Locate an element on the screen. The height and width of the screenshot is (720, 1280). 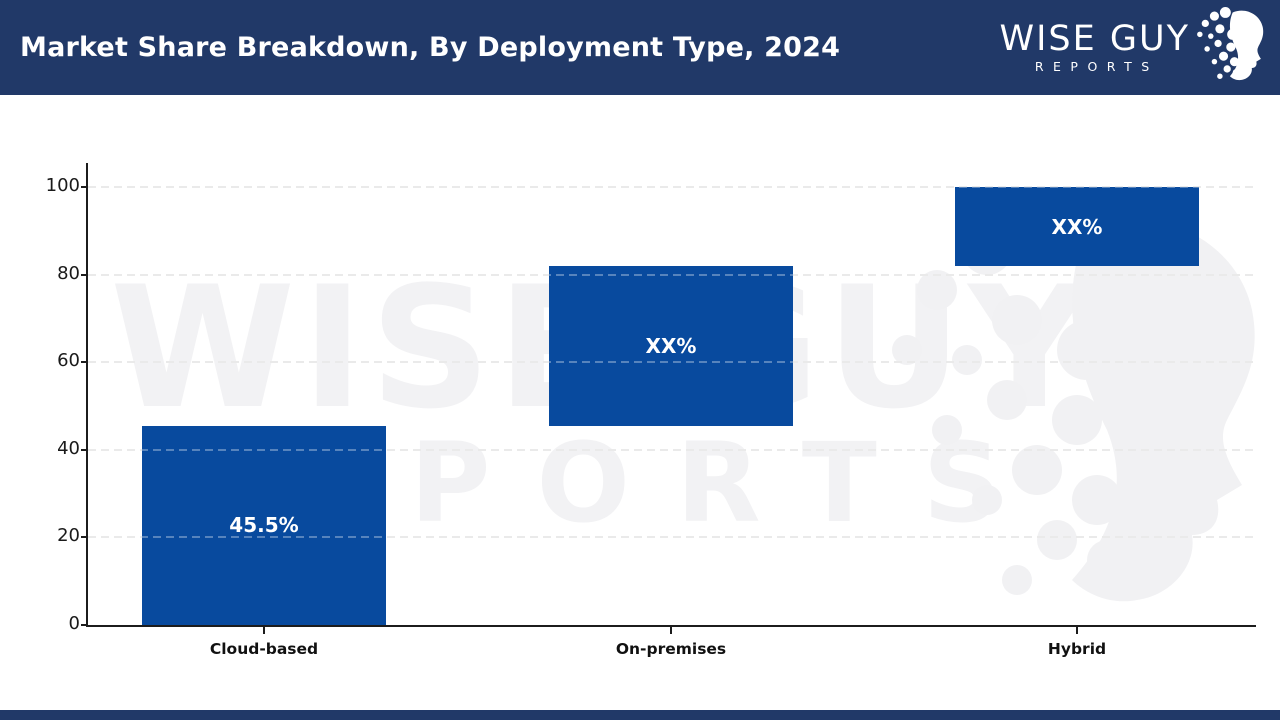
y-axis-line is located at coordinates (87, 395).